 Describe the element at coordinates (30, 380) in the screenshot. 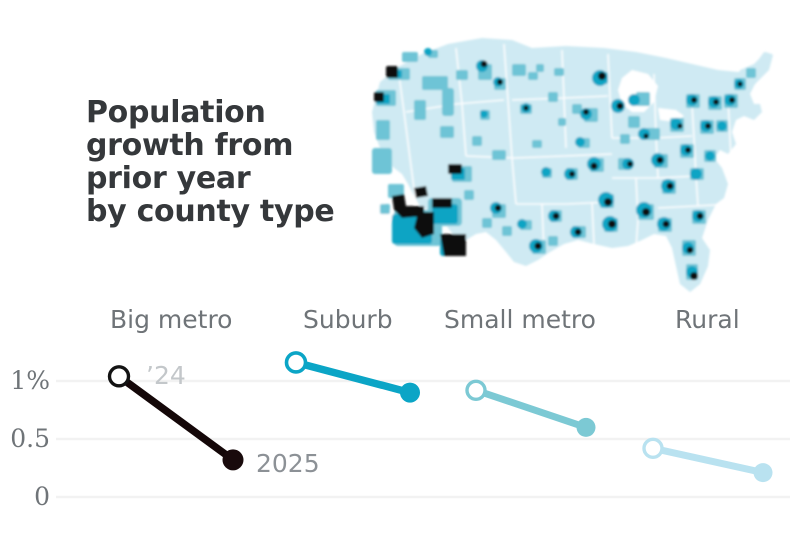

I see `y-tick-1pct: 1%` at that location.